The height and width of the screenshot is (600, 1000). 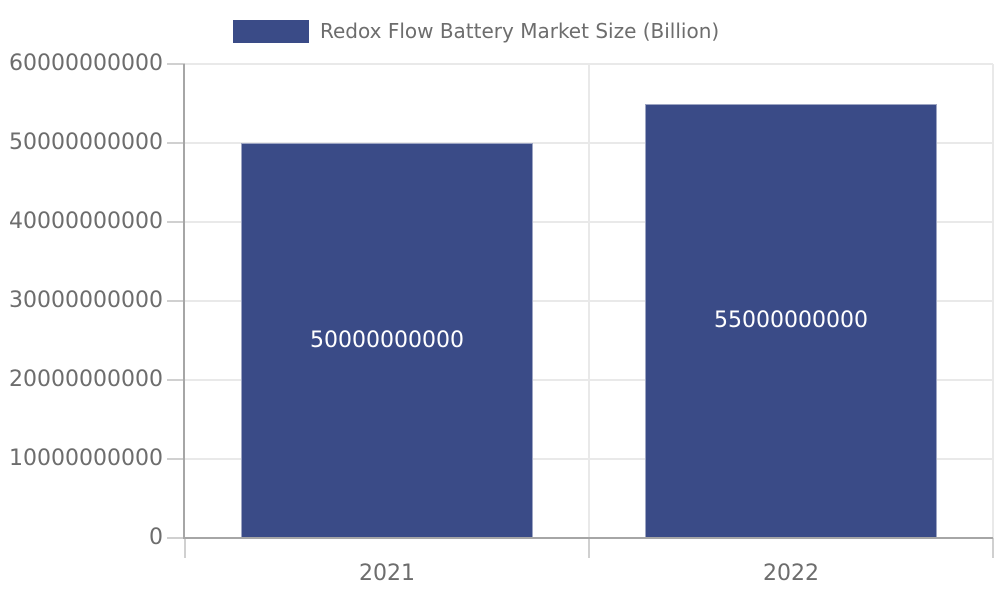 I want to click on y-axis-line, so click(x=184, y=301).